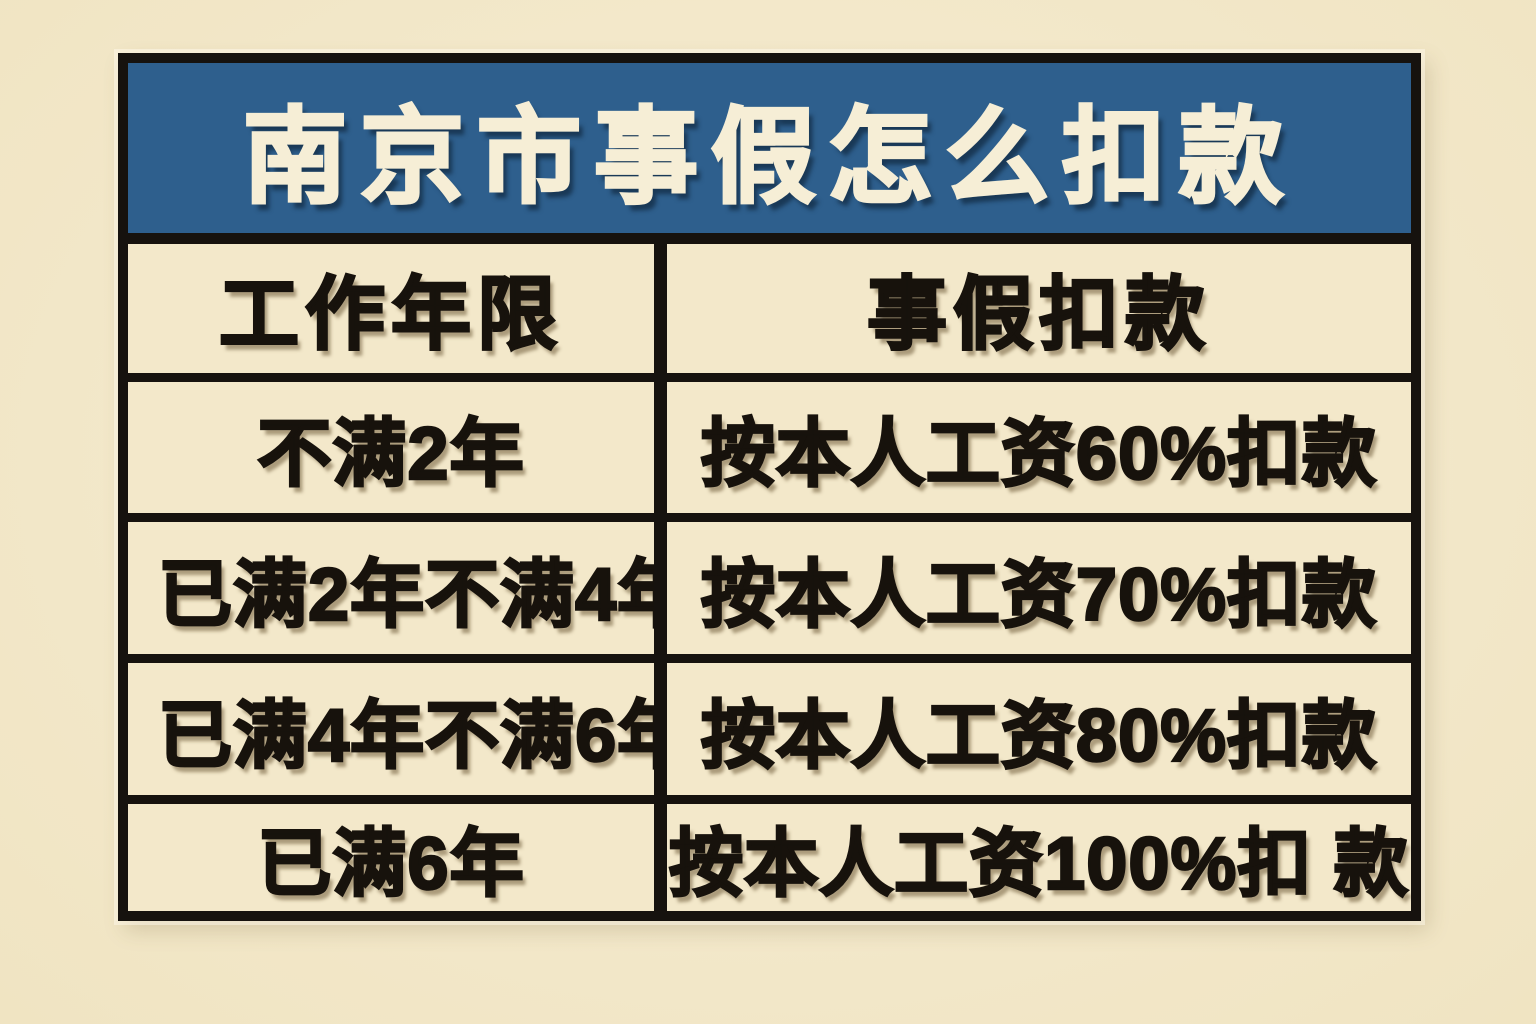  Describe the element at coordinates (397, 588) in the screenshot. I see `years-cell: 已满2年不满4年` at that location.